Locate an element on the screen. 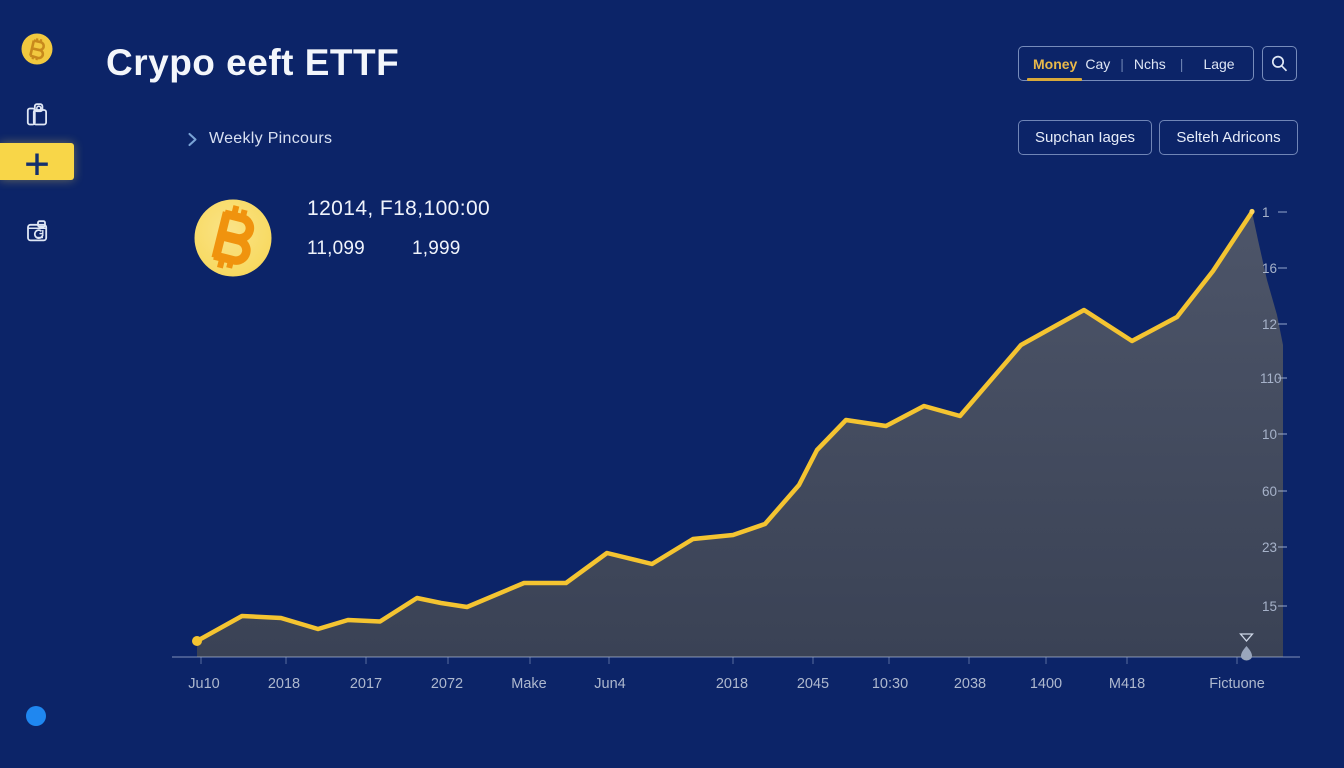 This screenshot has width=1344, height=768. svg-text: 60 is located at coordinates (1269, 491).